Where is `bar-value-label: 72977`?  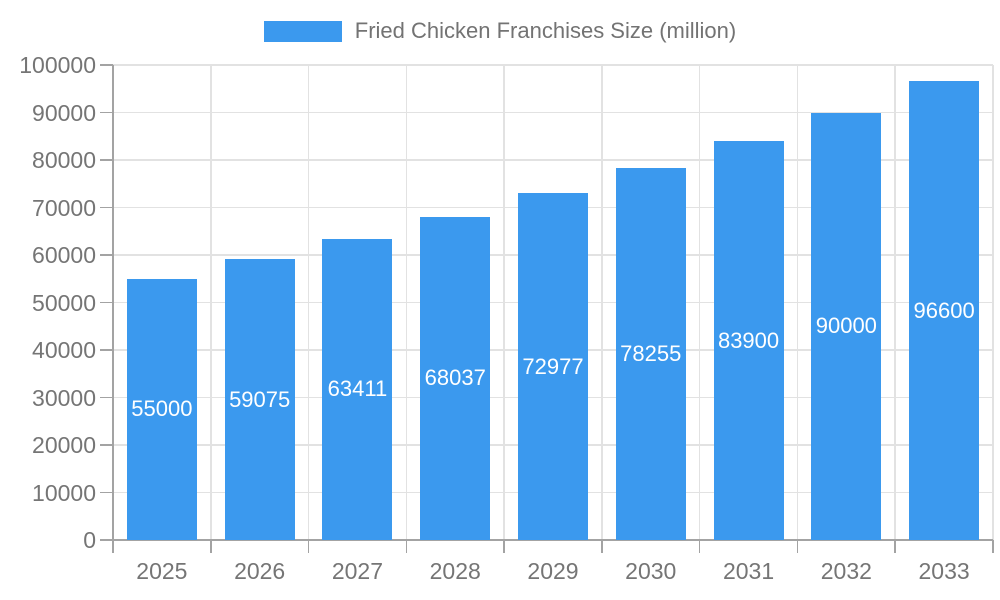
bar-value-label: 72977 is located at coordinates (553, 366).